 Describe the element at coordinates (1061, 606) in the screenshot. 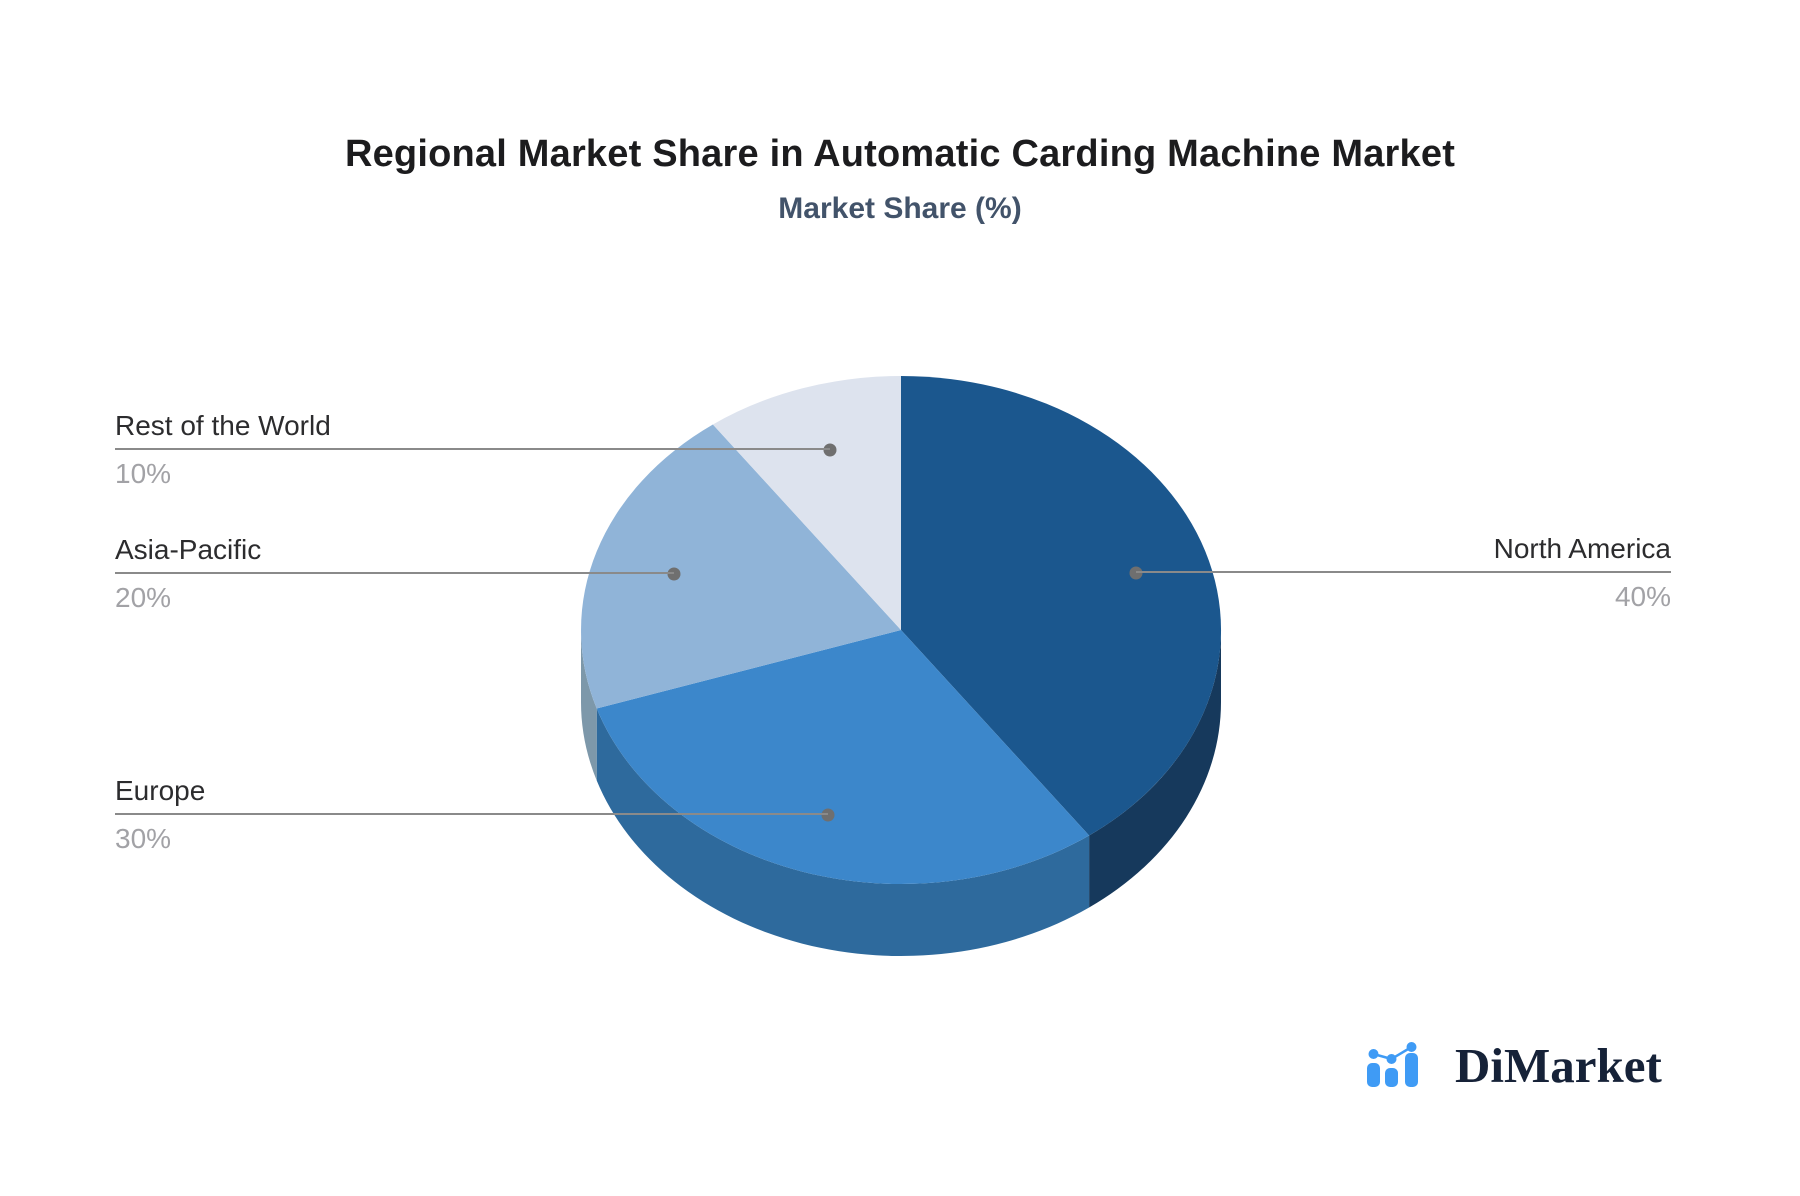

I see `pie-slice-north-america` at that location.